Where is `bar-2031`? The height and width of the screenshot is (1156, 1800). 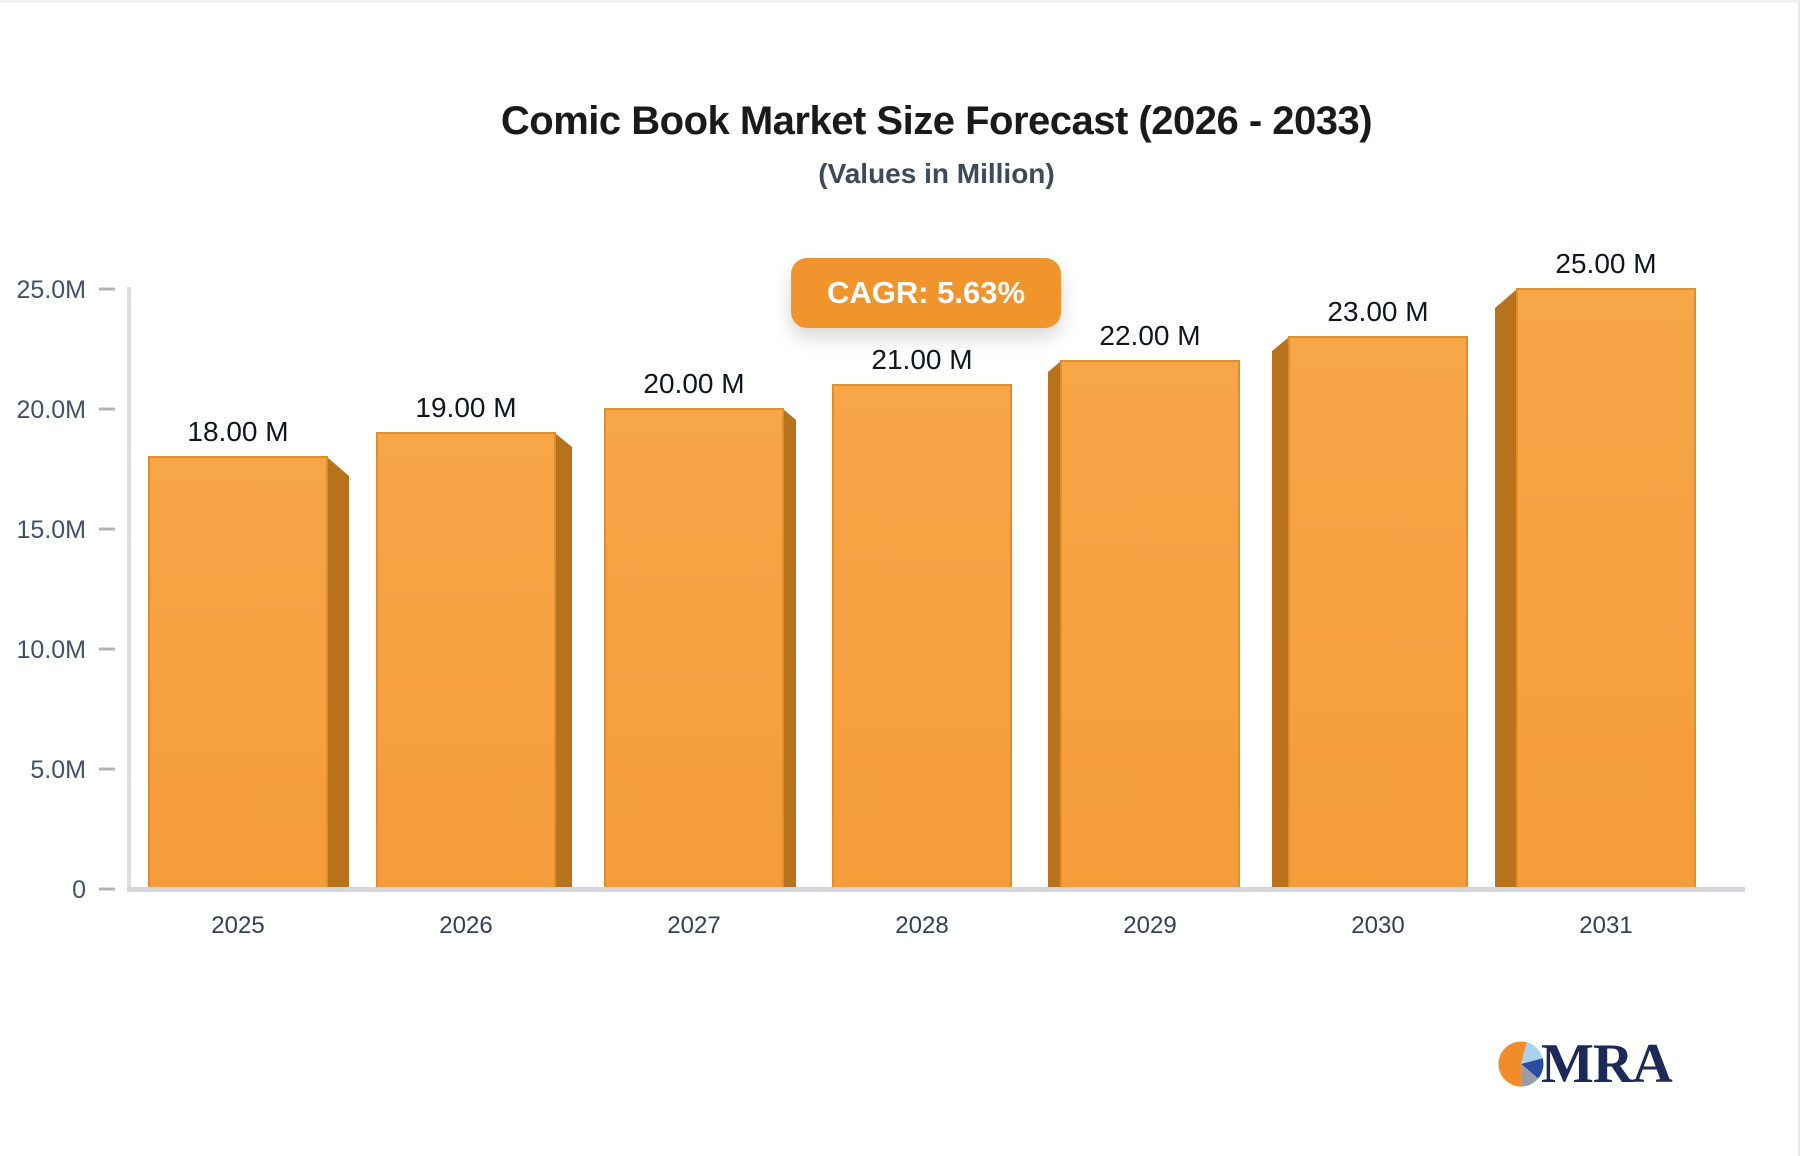 bar-2031 is located at coordinates (1606, 589).